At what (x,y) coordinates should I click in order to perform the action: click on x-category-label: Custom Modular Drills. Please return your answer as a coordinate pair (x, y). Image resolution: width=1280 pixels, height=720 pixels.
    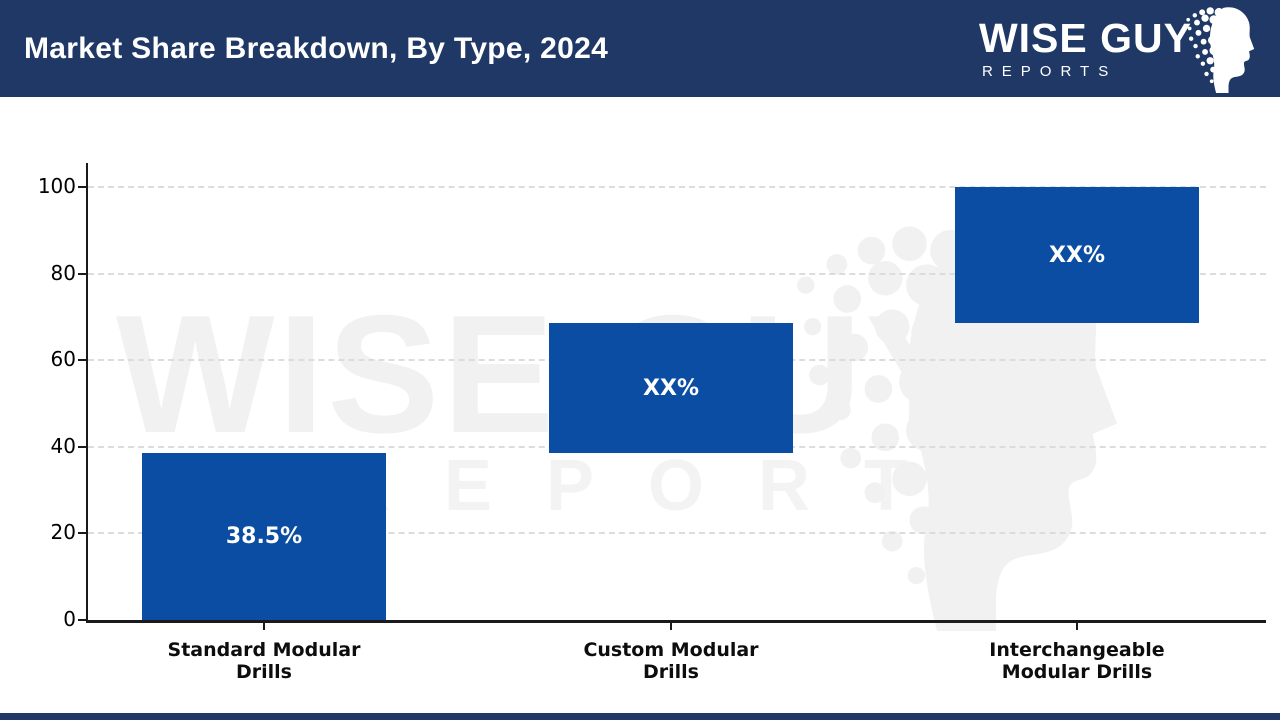
    Looking at the image, I should click on (671, 661).